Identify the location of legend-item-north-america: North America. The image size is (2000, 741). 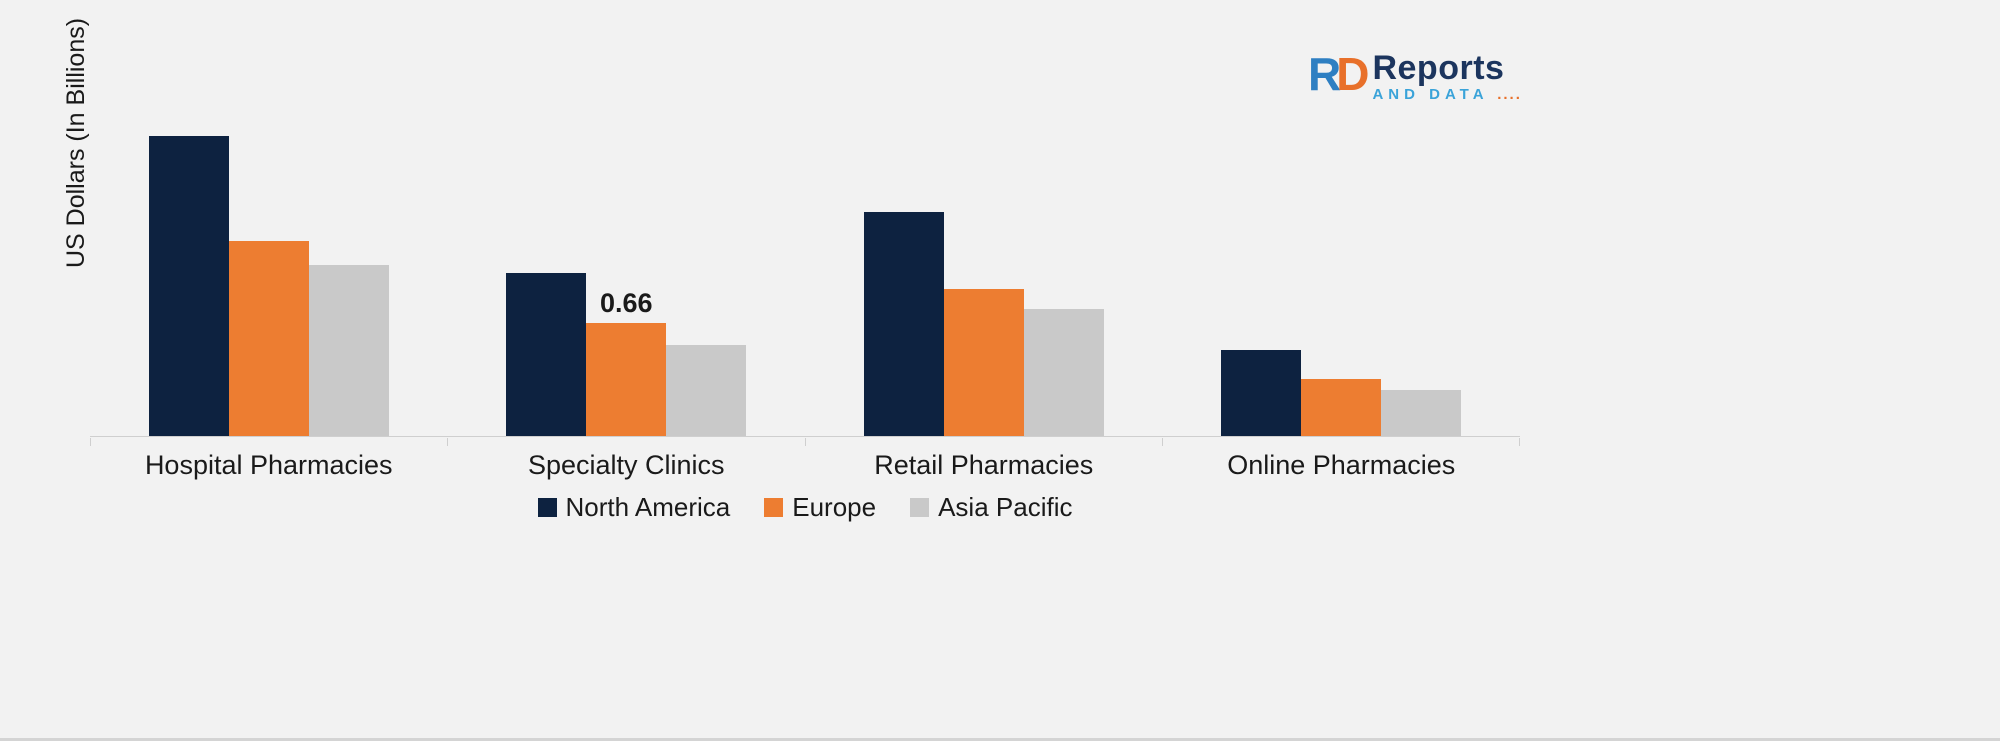
(634, 507).